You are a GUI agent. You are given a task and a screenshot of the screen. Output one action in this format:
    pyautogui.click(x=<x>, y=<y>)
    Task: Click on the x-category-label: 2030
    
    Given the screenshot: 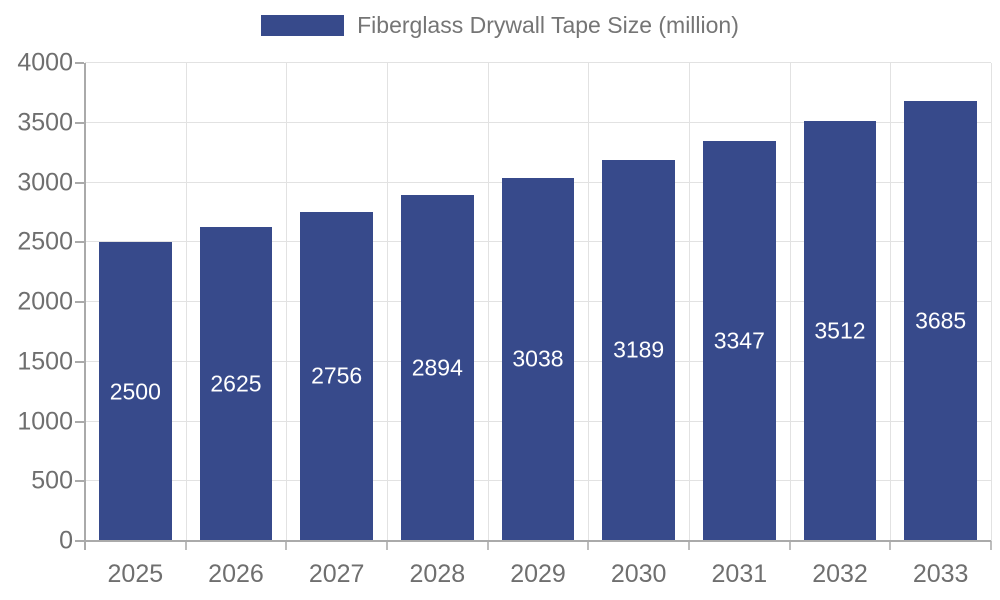 What is the action you would take?
    pyautogui.click(x=638, y=574)
    